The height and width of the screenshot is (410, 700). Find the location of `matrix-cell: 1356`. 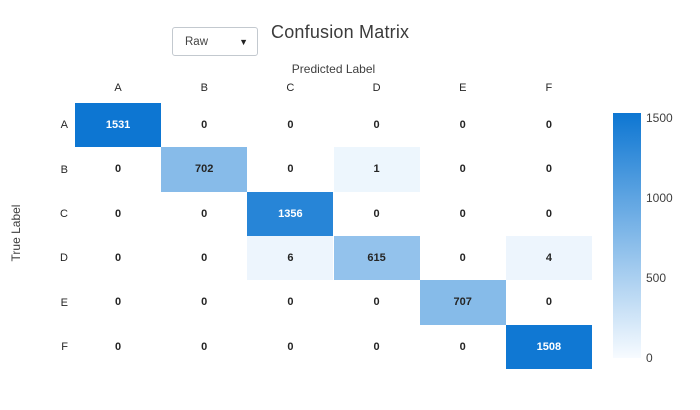

matrix-cell: 1356 is located at coordinates (290, 213).